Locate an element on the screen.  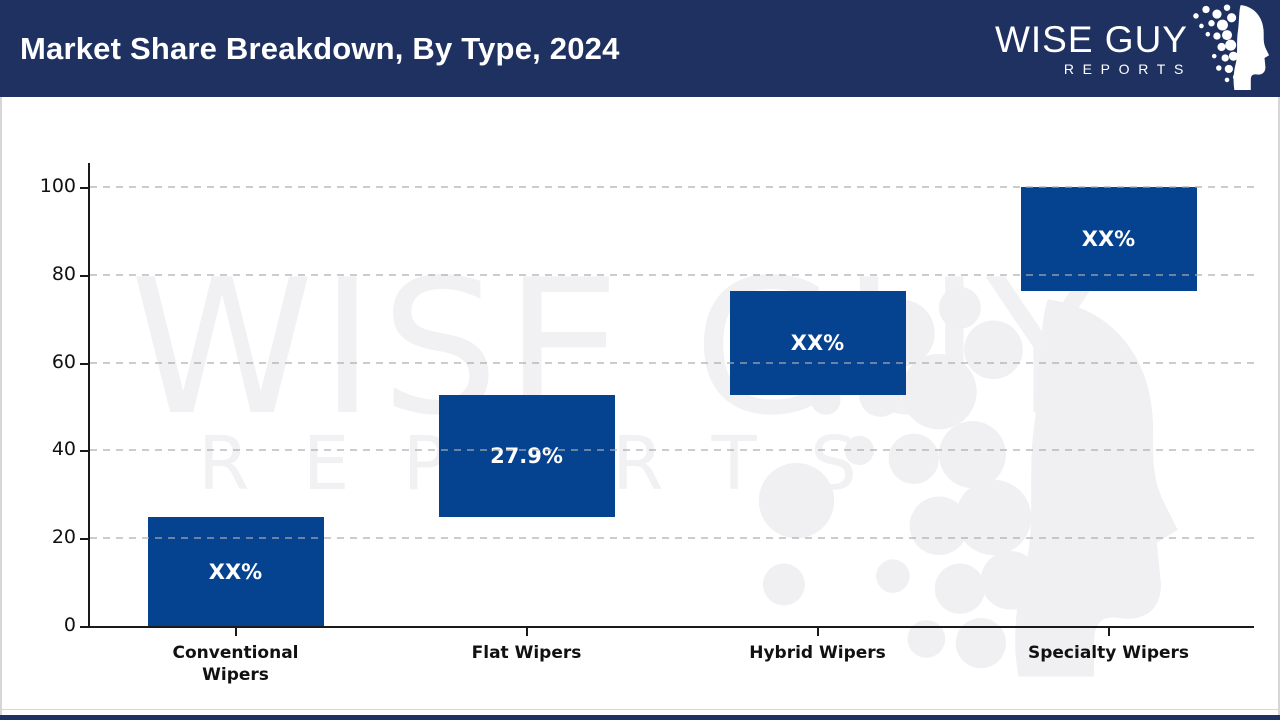
x-category-label: Specialty Wipers is located at coordinates (1108, 653).